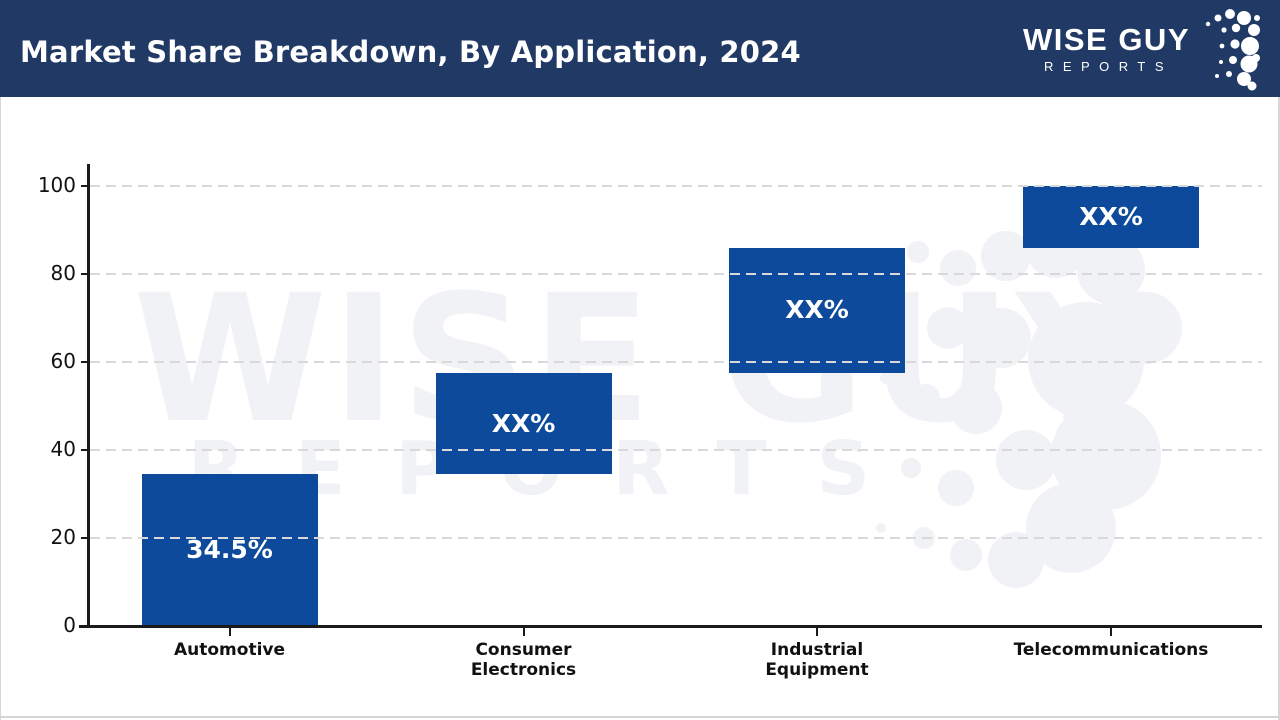 Image resolution: width=1280 pixels, height=720 pixels. I want to click on category-label: Telecommunications, so click(1111, 650).